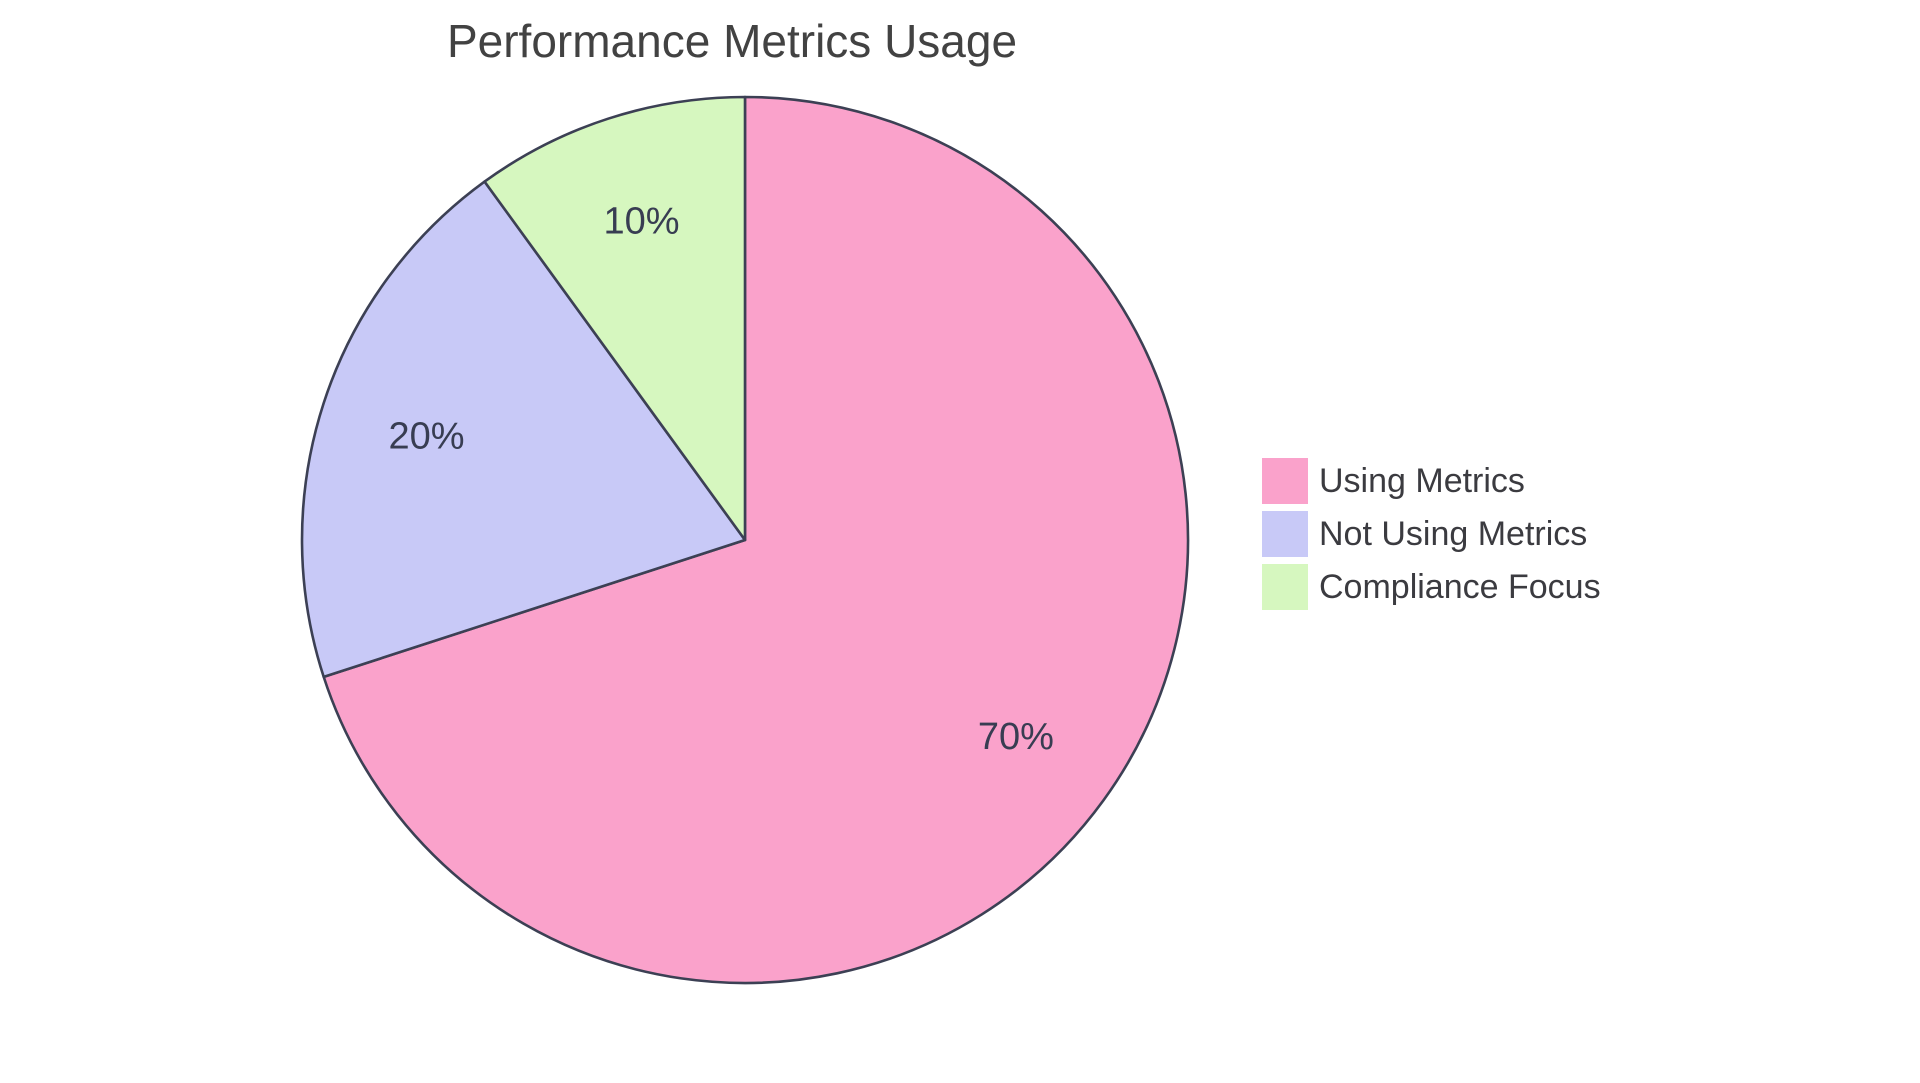  What do you see at coordinates (732, 41) in the screenshot?
I see `chart-title: Performance Metrics Usage` at bounding box center [732, 41].